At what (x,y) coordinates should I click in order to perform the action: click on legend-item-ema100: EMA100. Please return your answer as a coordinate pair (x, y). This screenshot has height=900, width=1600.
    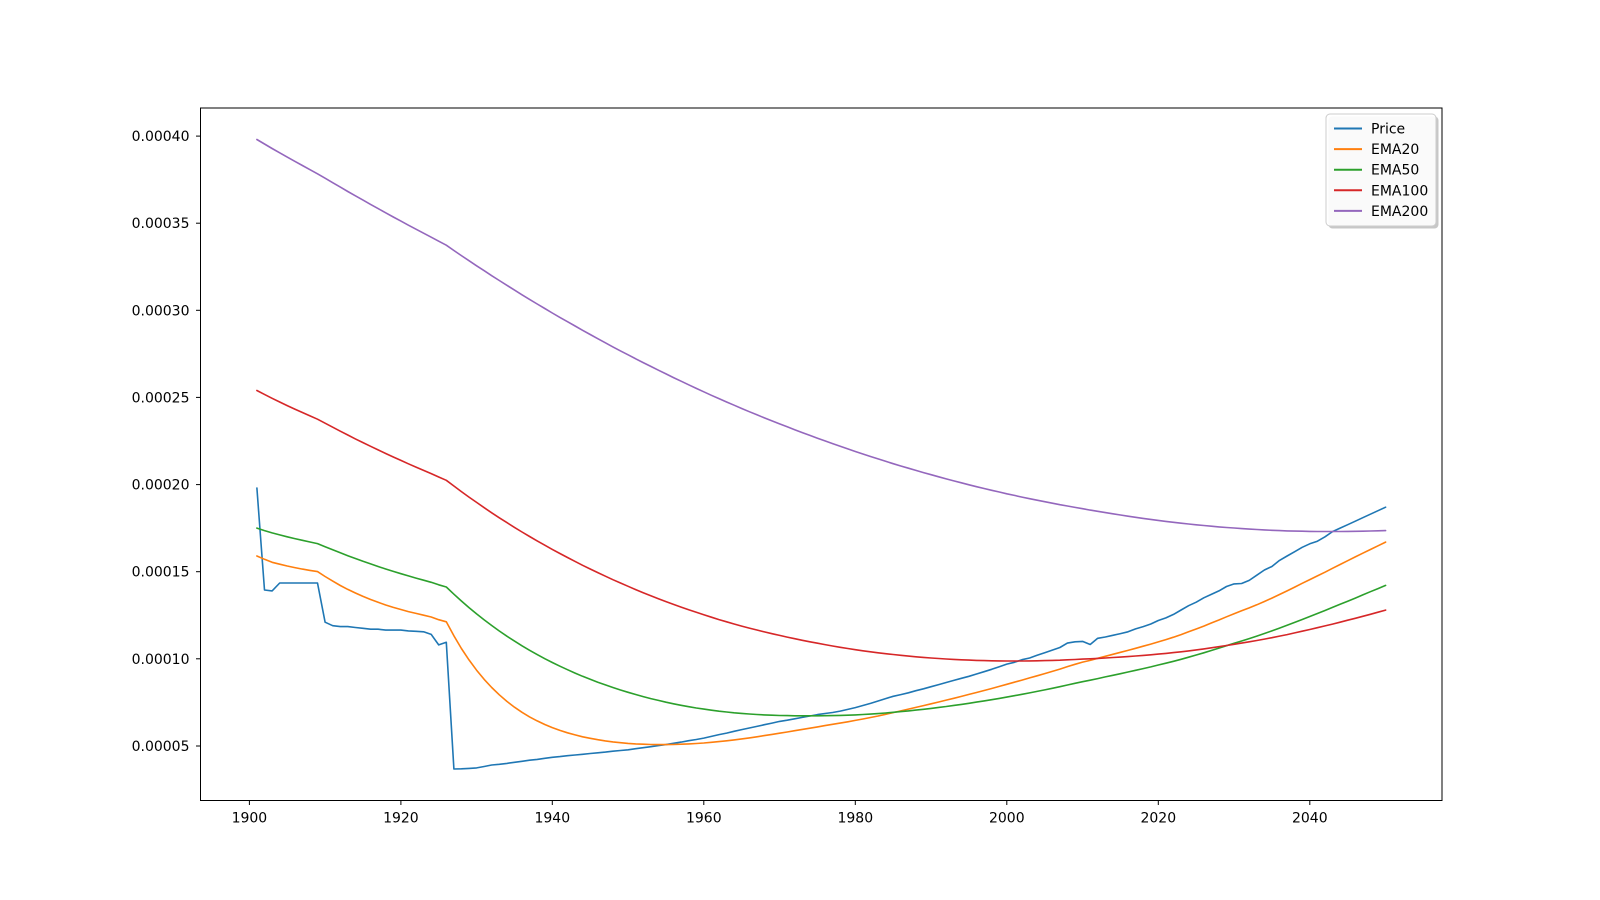
    Looking at the image, I should click on (1381, 191).